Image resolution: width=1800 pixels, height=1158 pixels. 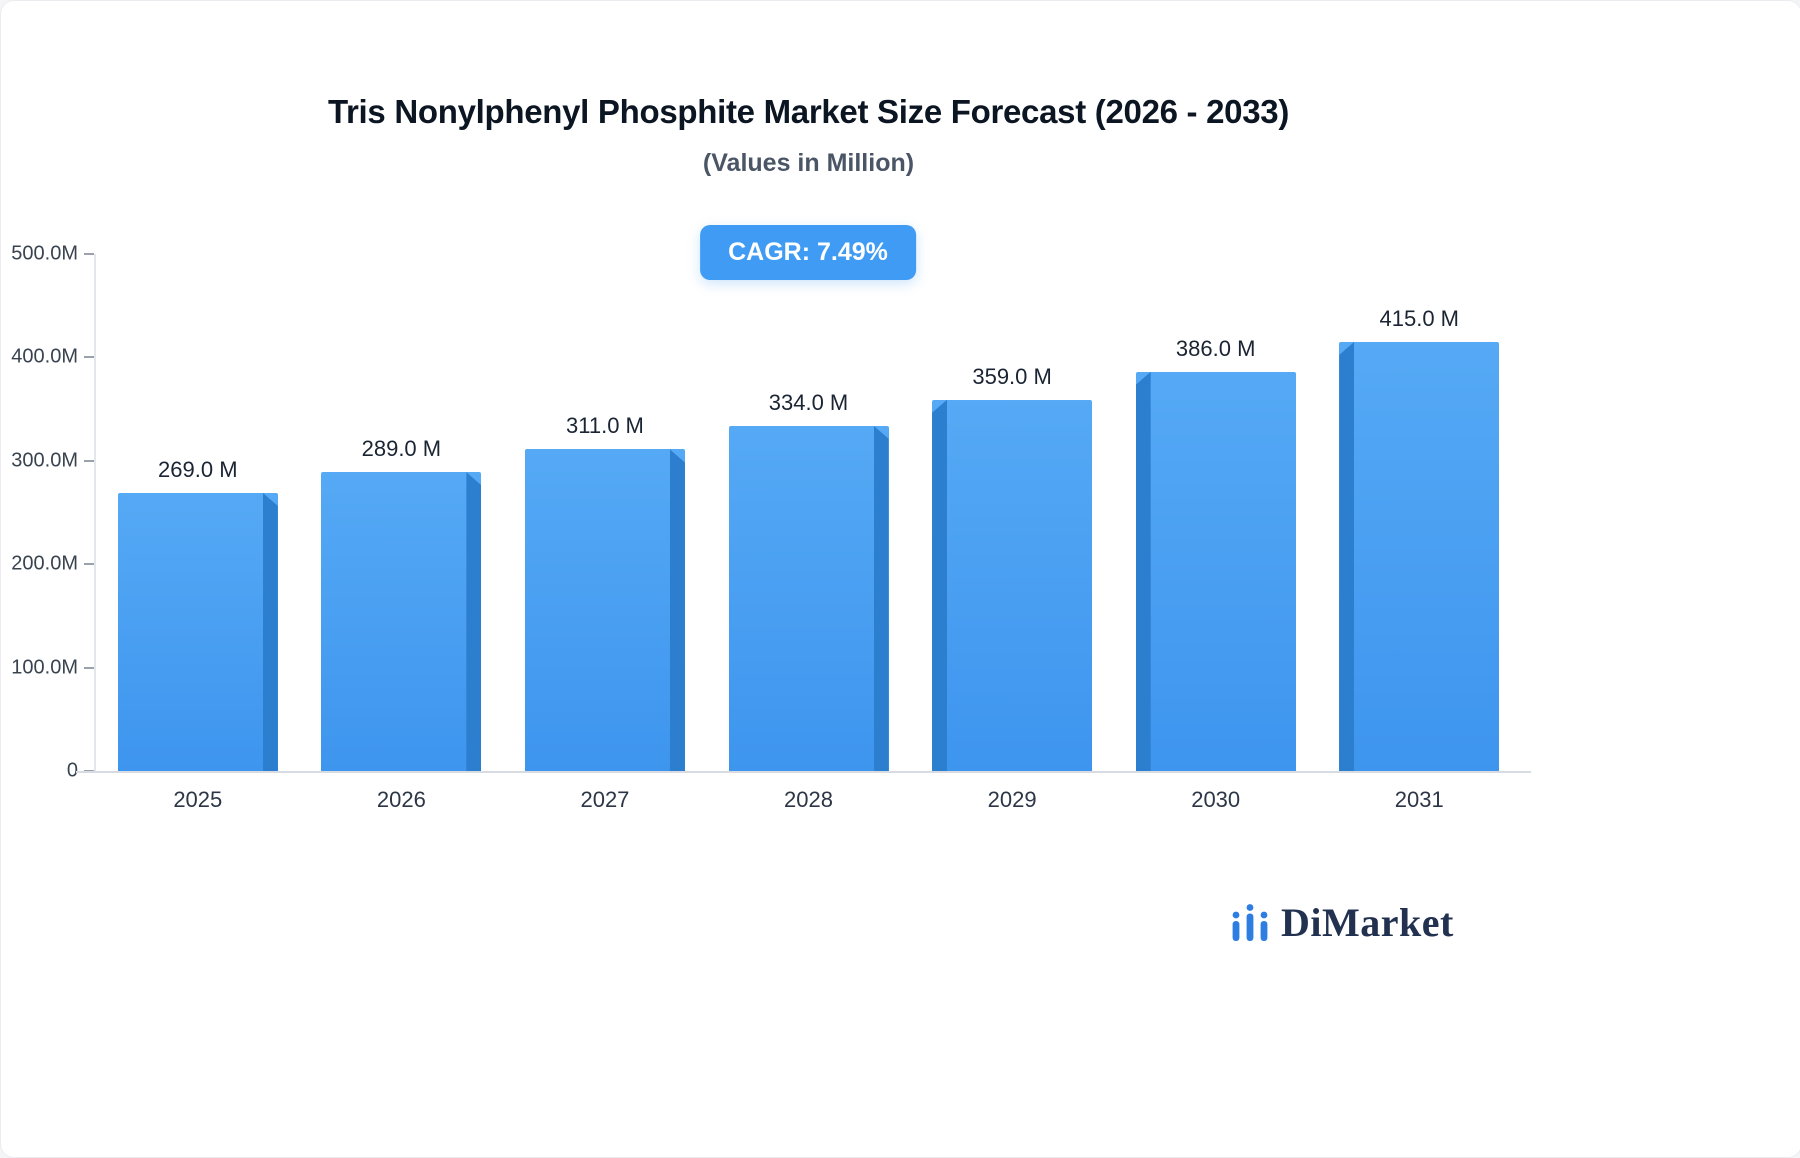 I want to click on x-axis-label: 2029, so click(x=1012, y=799).